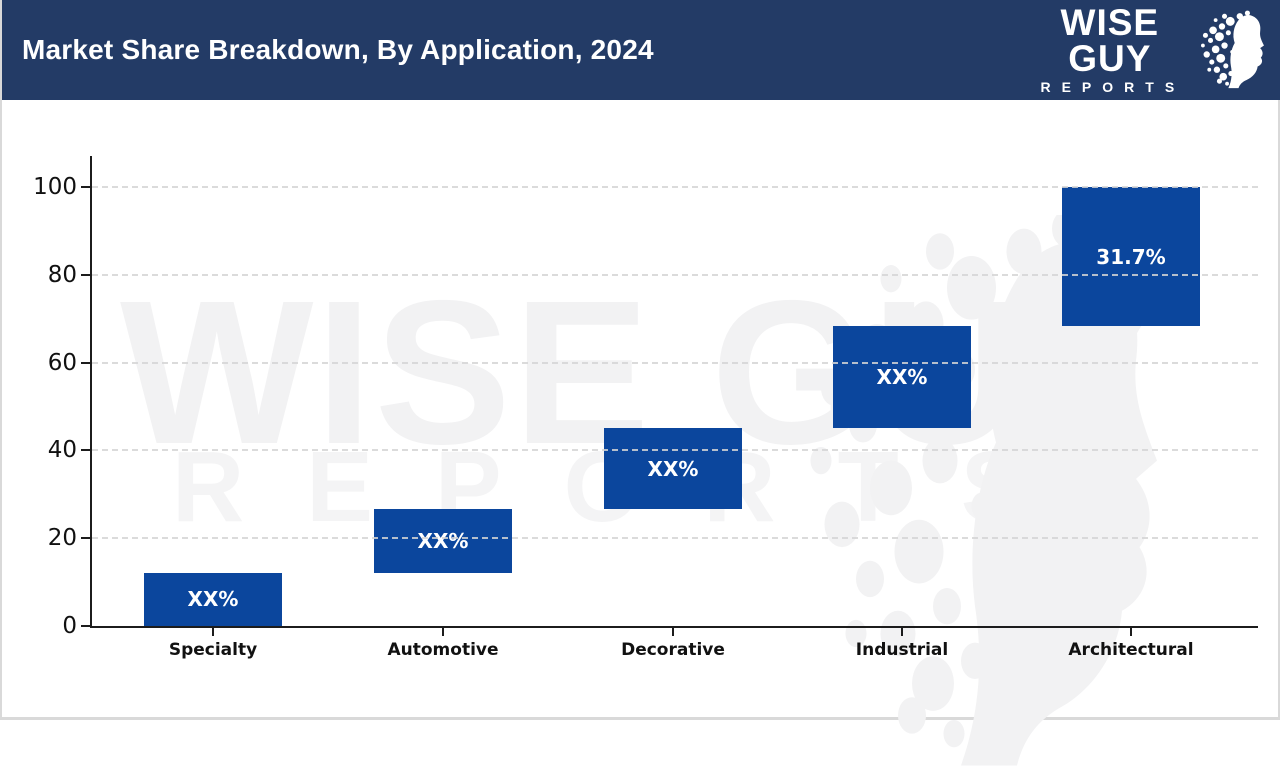 This screenshot has height=770, width=1280. I want to click on bar-industrial: XX%, so click(902, 377).